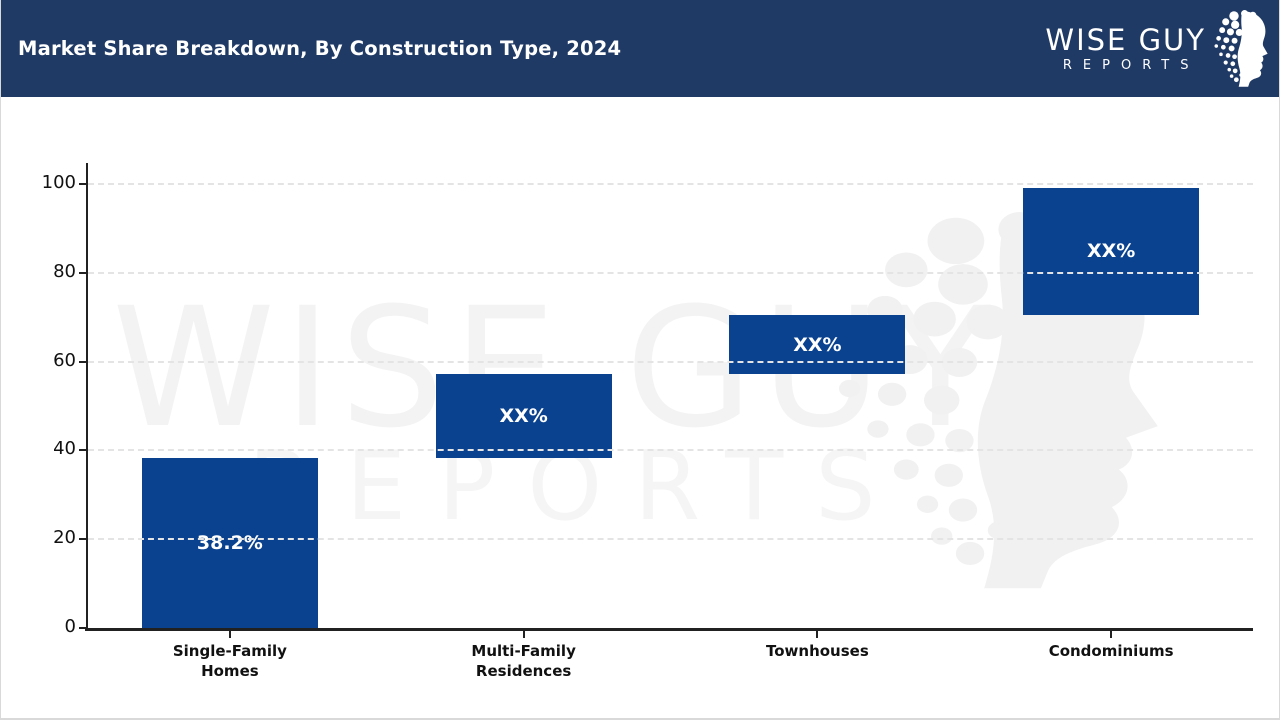  Describe the element at coordinates (670, 450) in the screenshot. I see `gridline-y40` at that location.